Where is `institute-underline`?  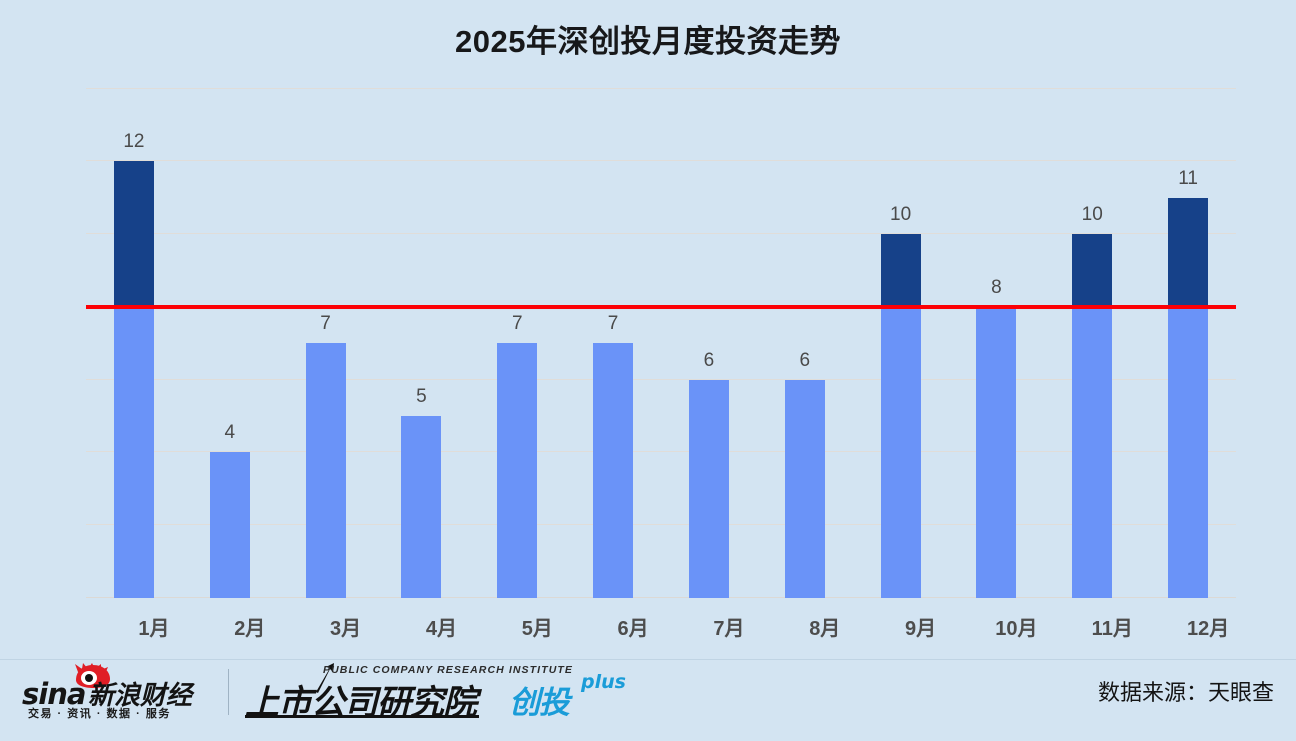 institute-underline is located at coordinates (362, 716).